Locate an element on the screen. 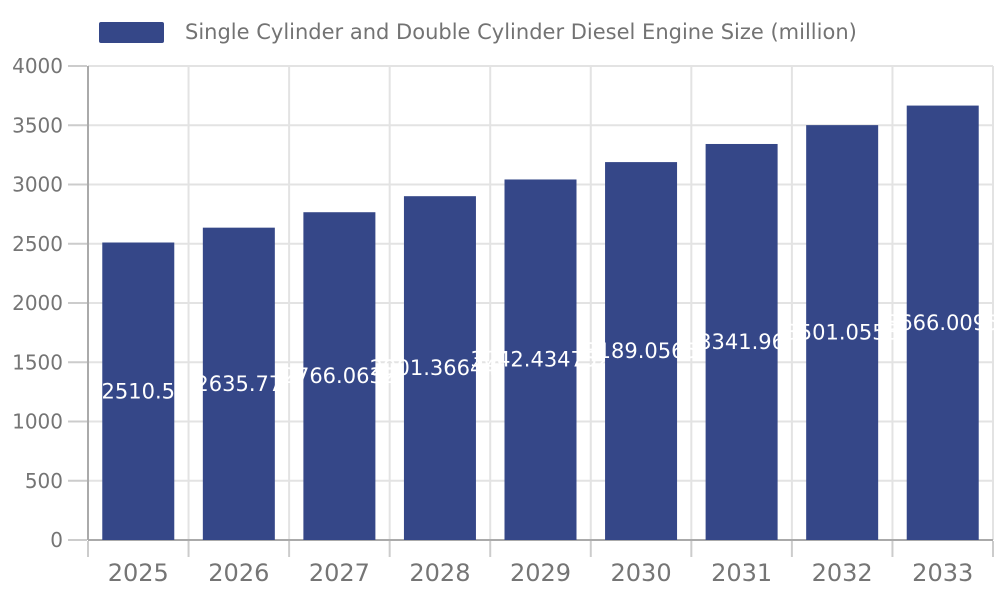  bar-value-label: 3042.434752 is located at coordinates (540, 360).